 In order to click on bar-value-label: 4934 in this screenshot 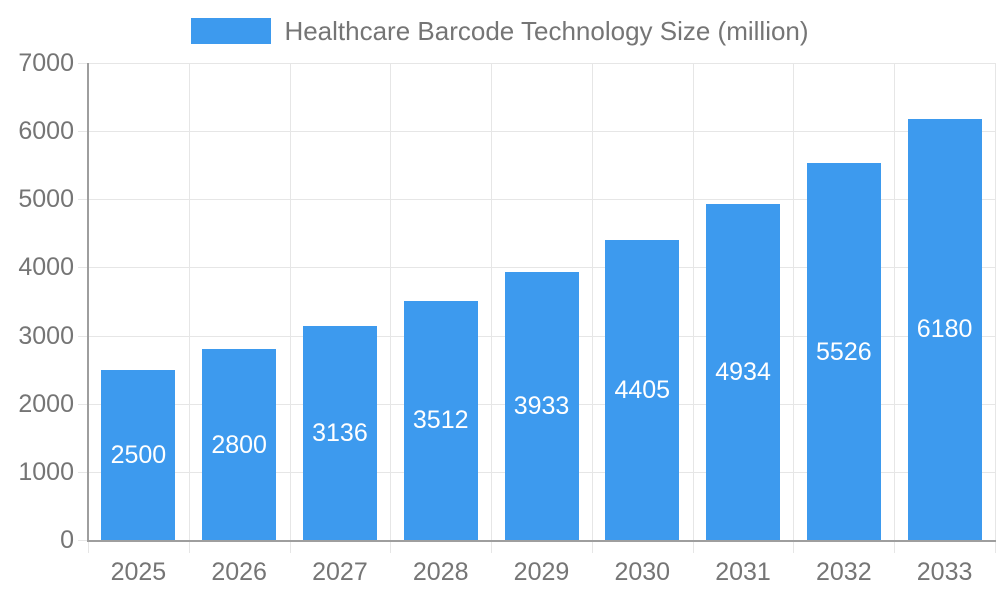, I will do `click(743, 371)`.